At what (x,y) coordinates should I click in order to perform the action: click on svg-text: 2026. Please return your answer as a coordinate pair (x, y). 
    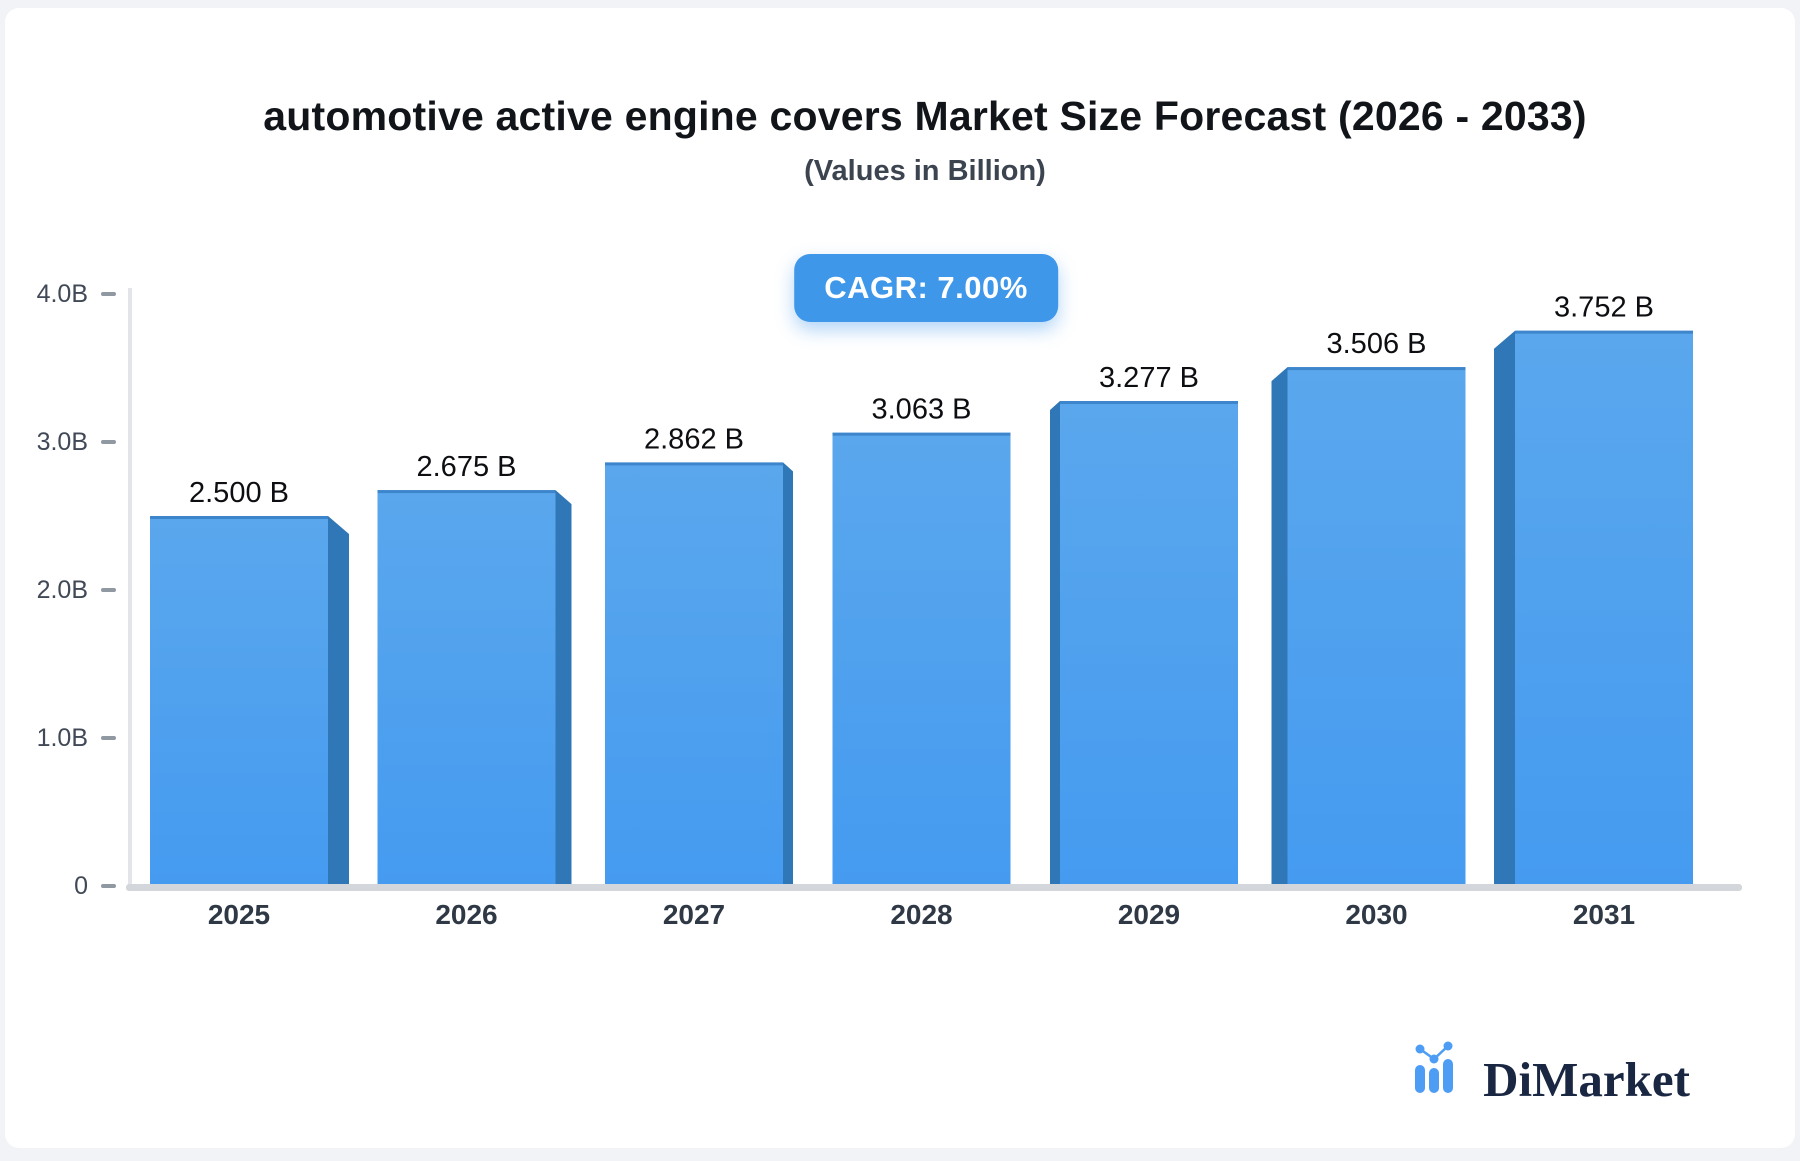
    Looking at the image, I should click on (466, 914).